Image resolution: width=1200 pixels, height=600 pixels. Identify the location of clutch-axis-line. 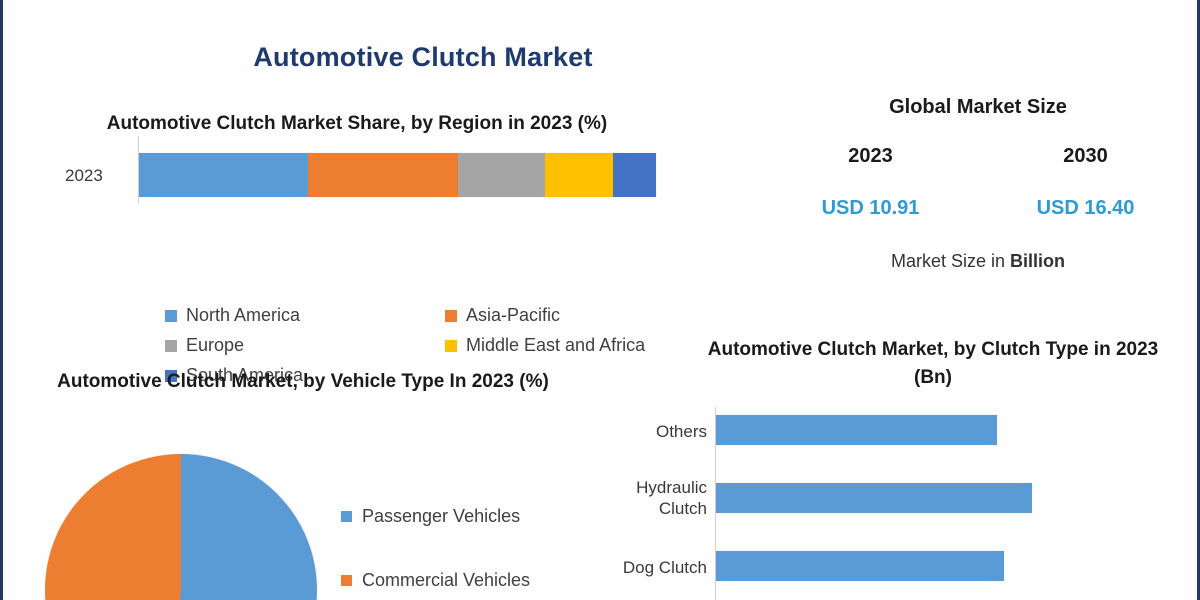
(715, 503).